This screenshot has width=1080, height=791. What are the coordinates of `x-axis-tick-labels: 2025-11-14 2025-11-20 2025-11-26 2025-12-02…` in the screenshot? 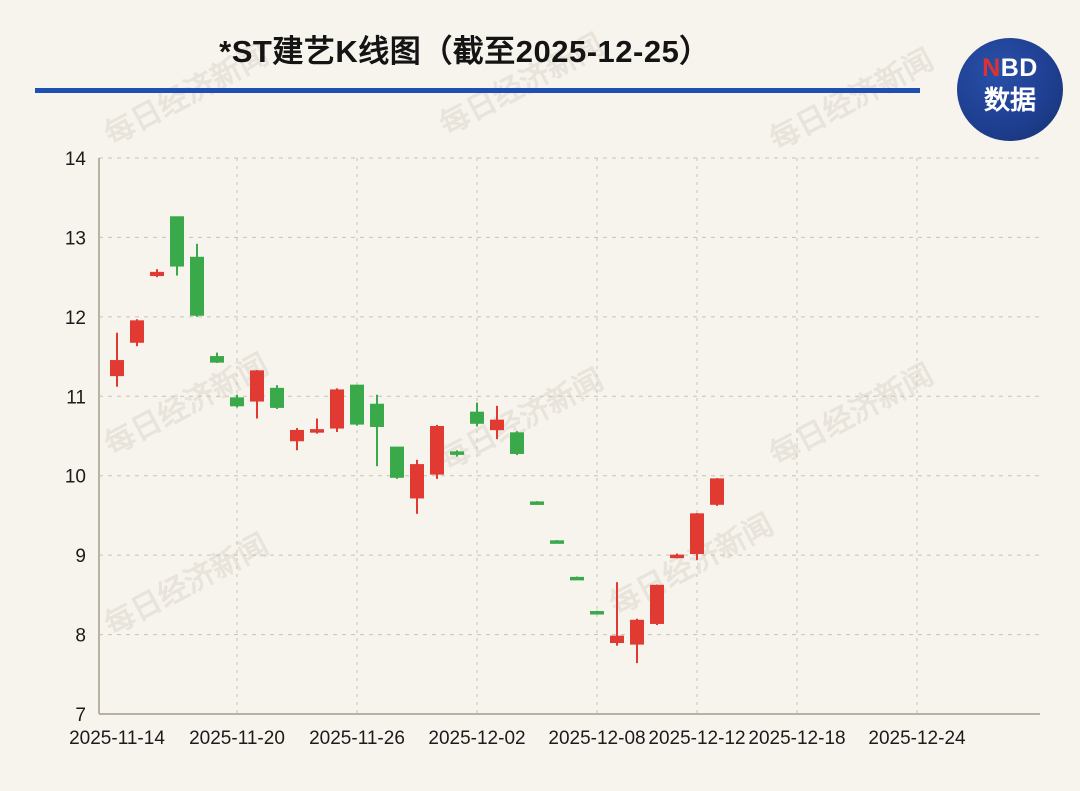 It's located at (517, 738).